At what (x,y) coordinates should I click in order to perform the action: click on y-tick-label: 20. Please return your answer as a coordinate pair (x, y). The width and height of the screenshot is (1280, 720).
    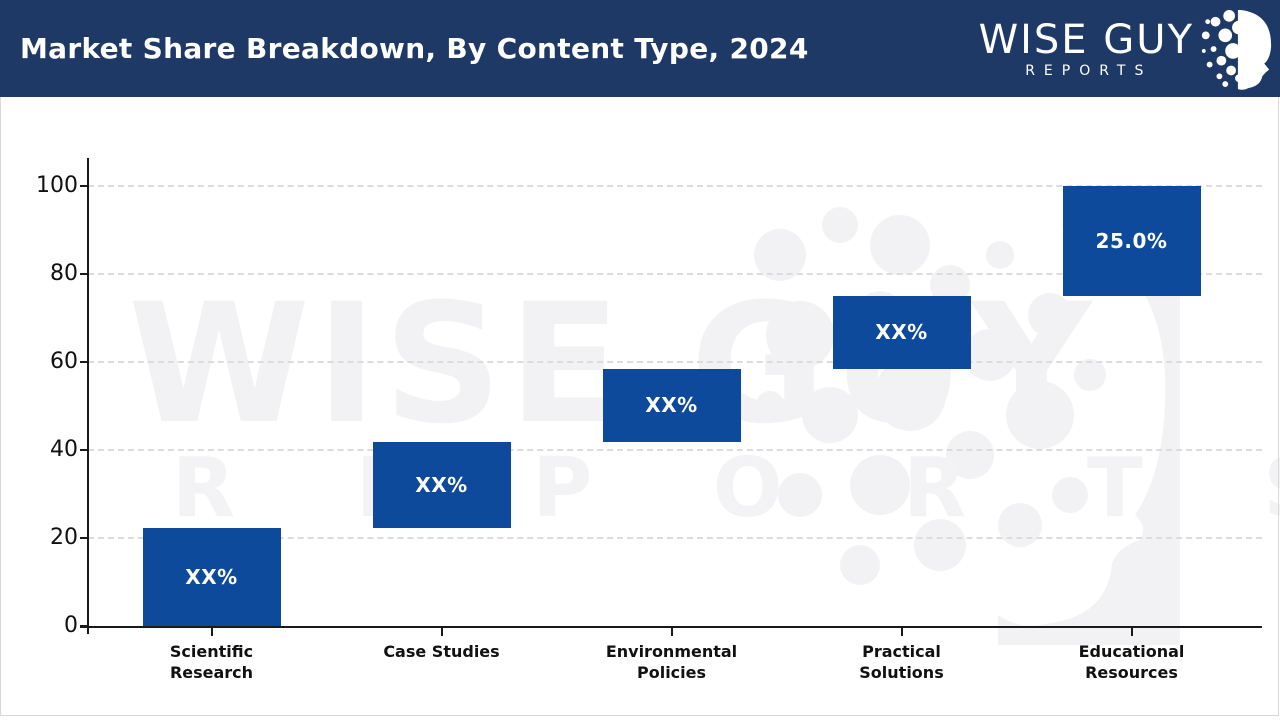
    Looking at the image, I should click on (64, 537).